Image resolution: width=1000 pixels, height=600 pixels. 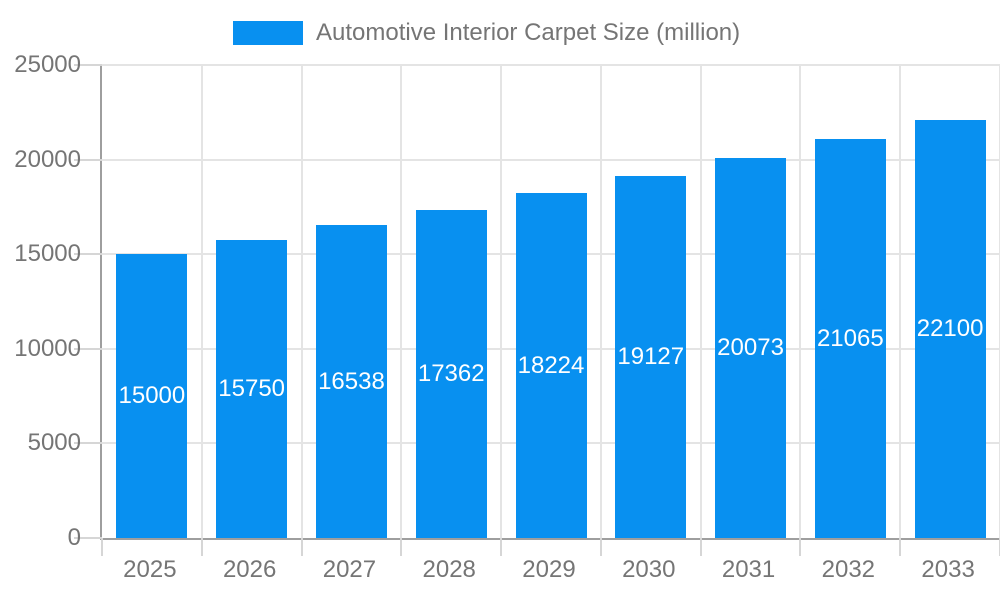 What do you see at coordinates (47, 254) in the screenshot?
I see `y-axis-tick-label: 15000` at bounding box center [47, 254].